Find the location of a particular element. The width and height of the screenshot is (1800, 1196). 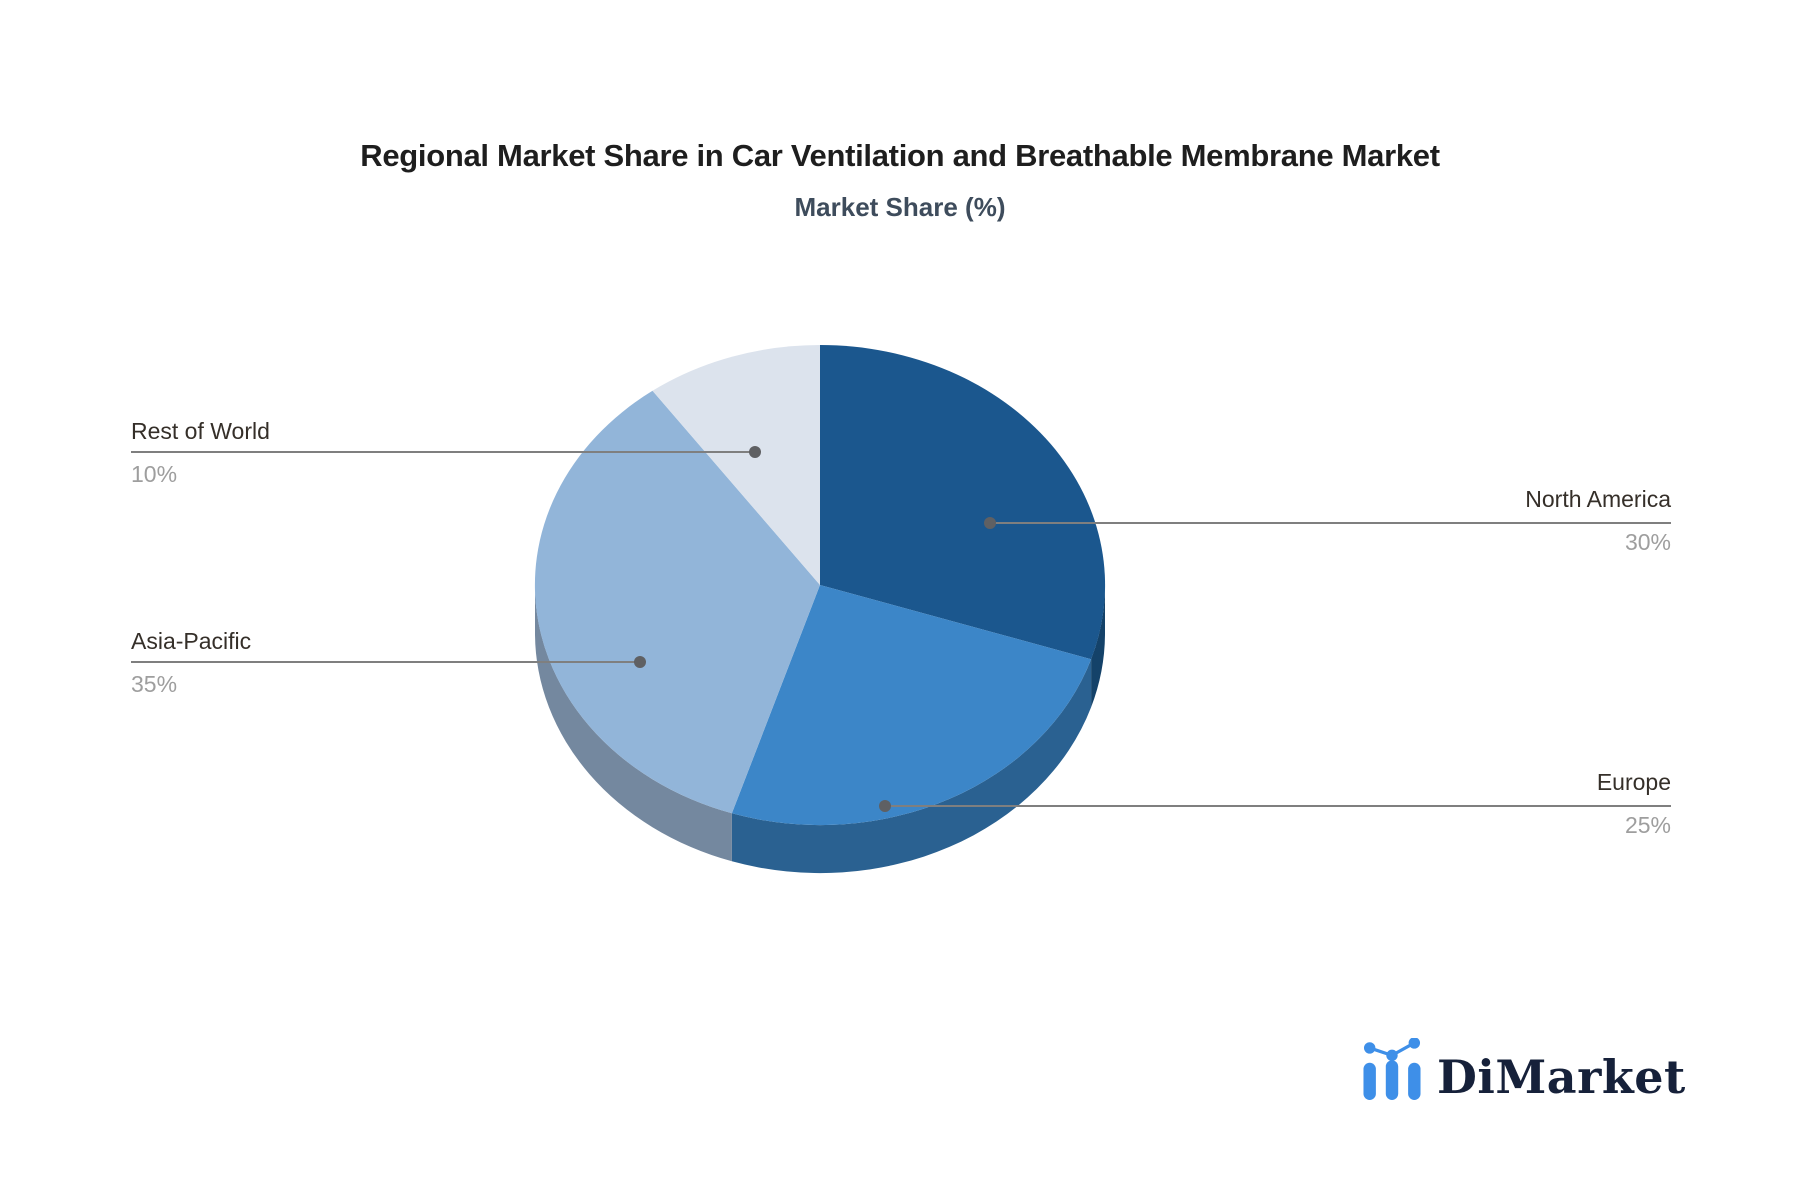

callout-label-asia-pacific: Asia-Pacific is located at coordinates (191, 641).